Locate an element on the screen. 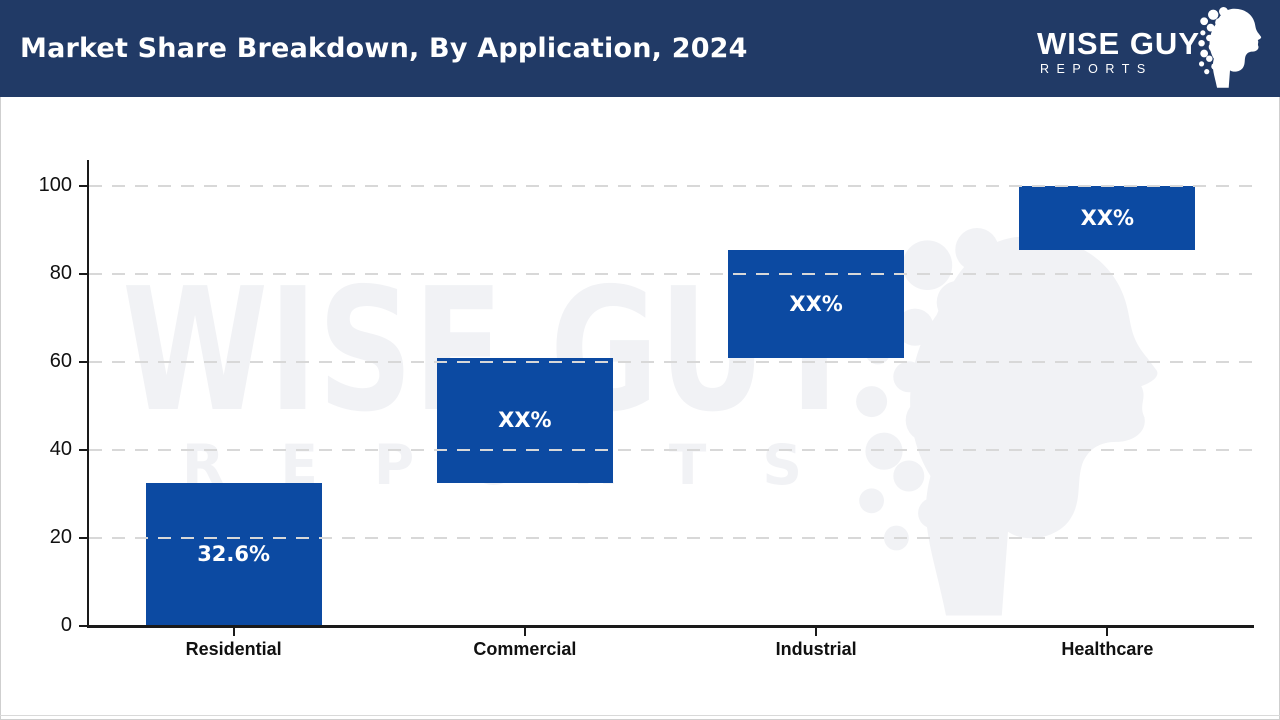  gridline-y60 is located at coordinates (671, 362).